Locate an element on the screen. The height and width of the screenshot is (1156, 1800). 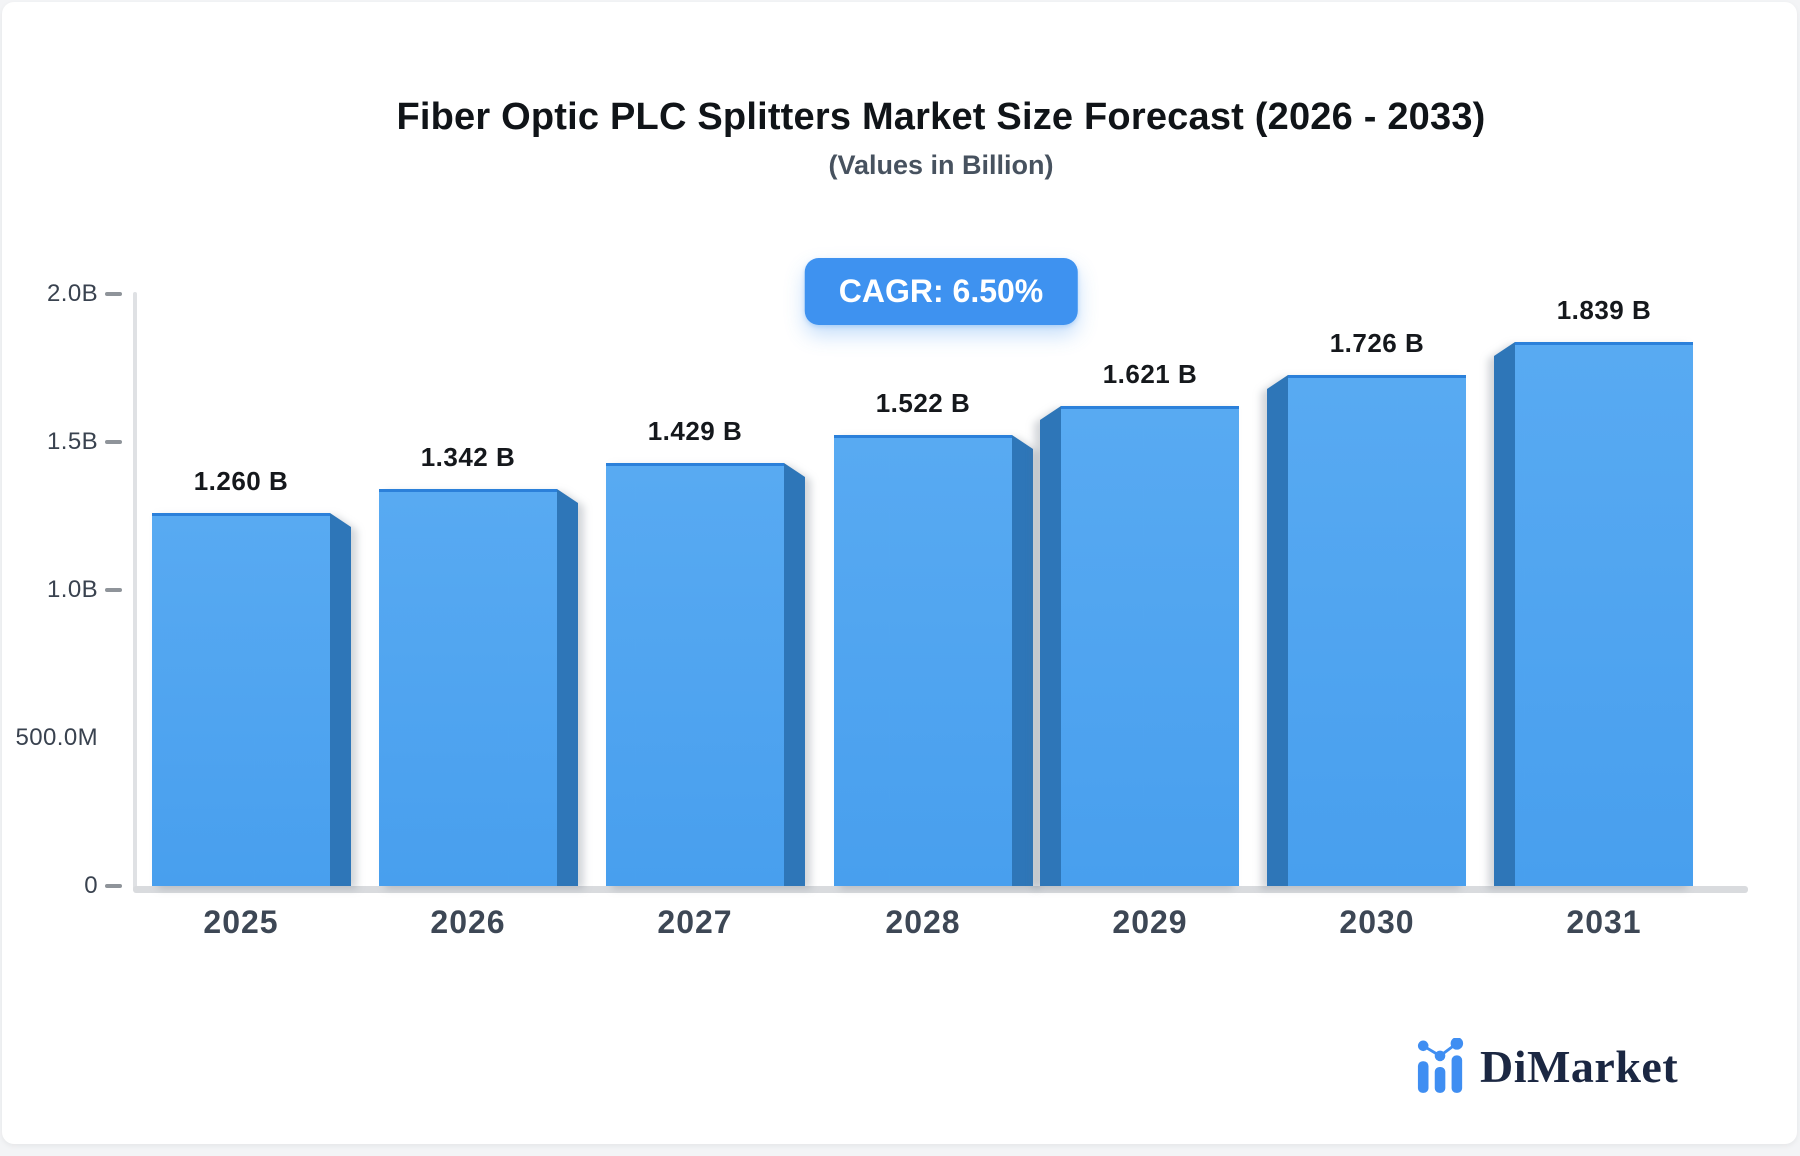
dimarket-logo: DiMarket is located at coordinates (1547, 1066).